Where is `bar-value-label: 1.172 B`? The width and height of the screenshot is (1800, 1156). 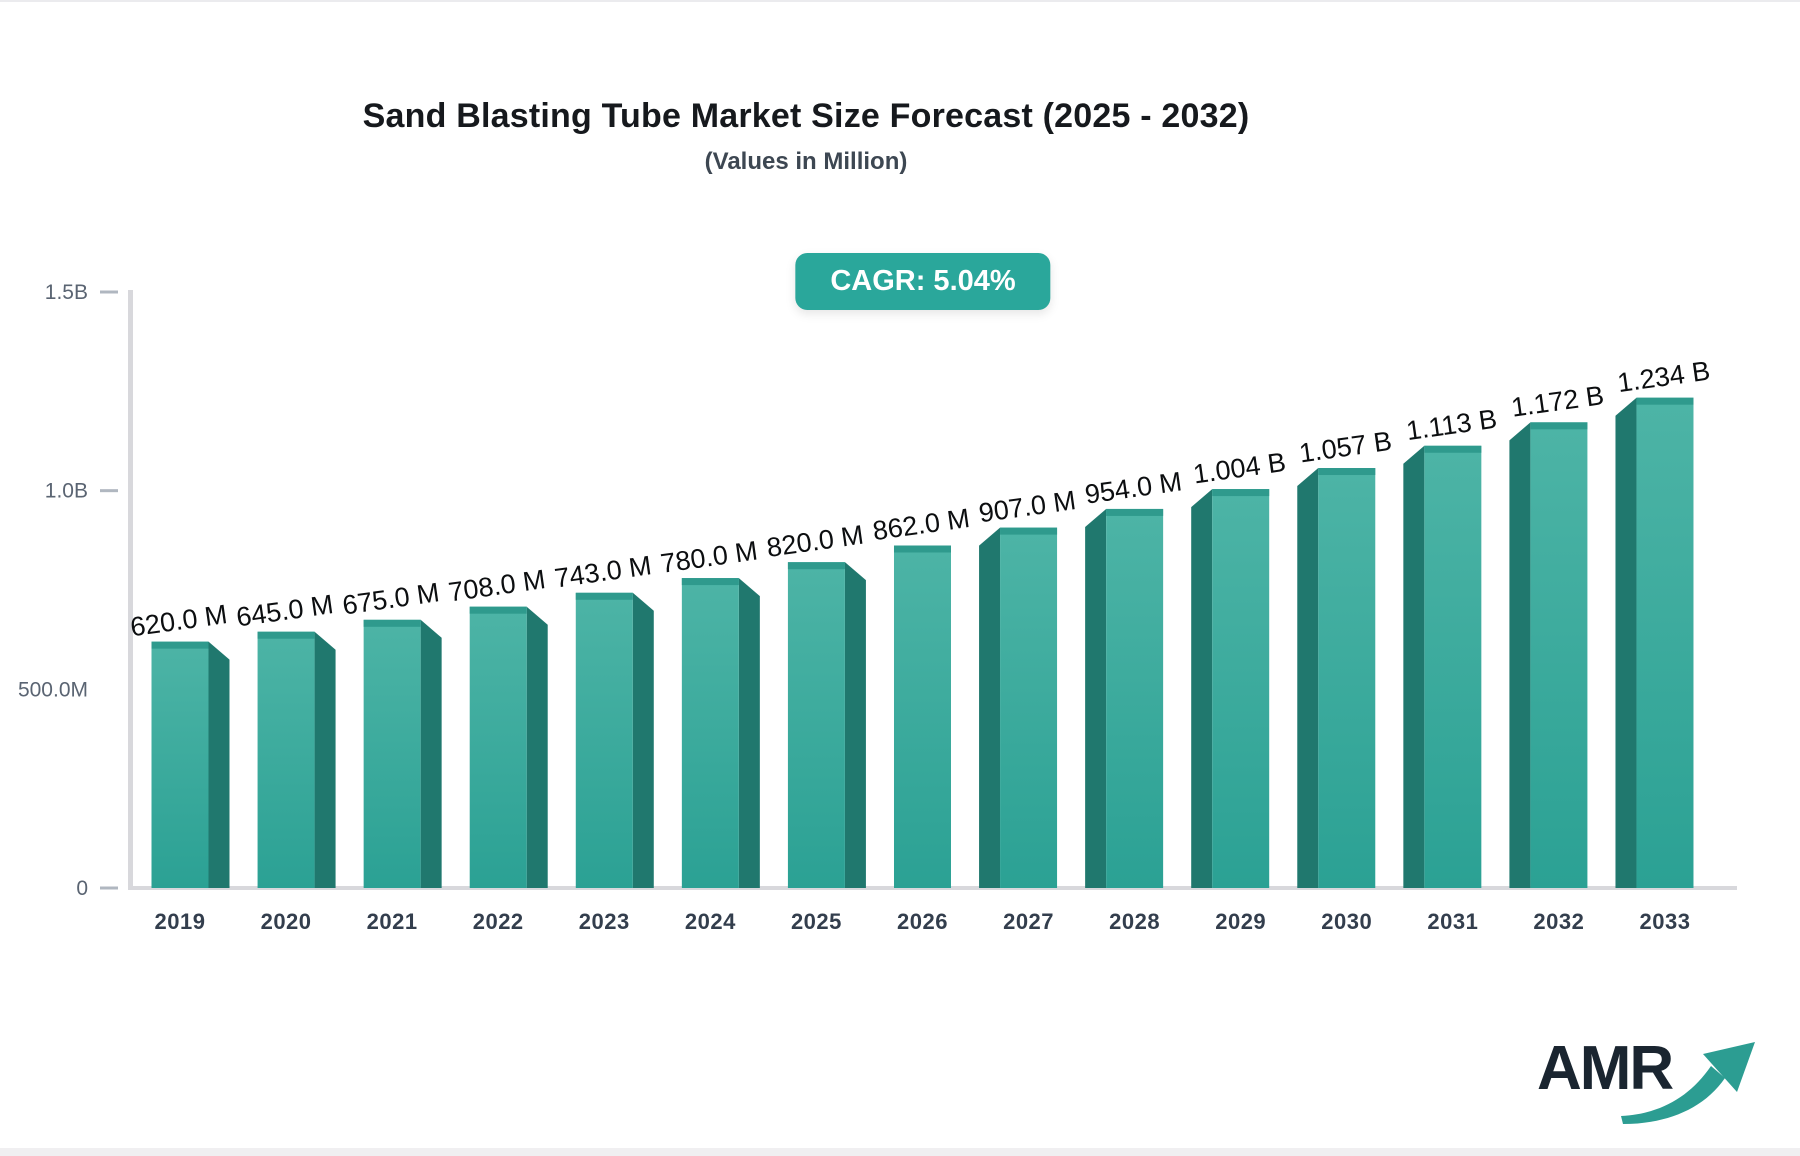
bar-value-label: 1.172 B is located at coordinates (1557, 401).